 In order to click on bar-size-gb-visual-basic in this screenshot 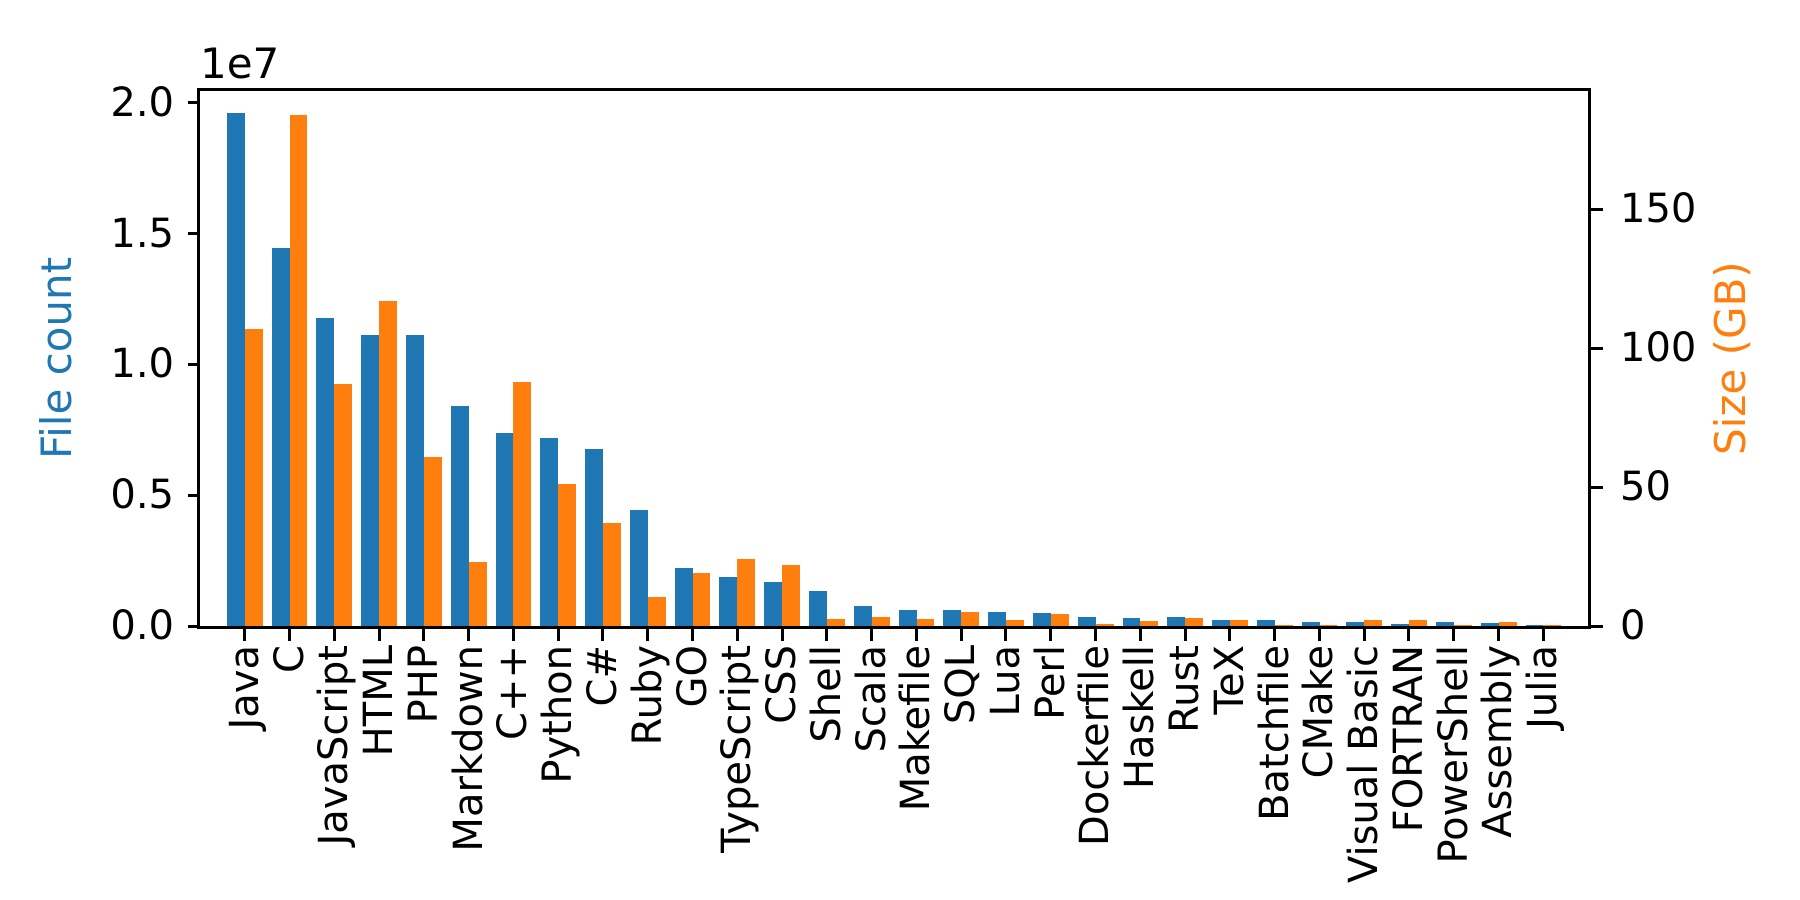, I will do `click(1373, 622)`.